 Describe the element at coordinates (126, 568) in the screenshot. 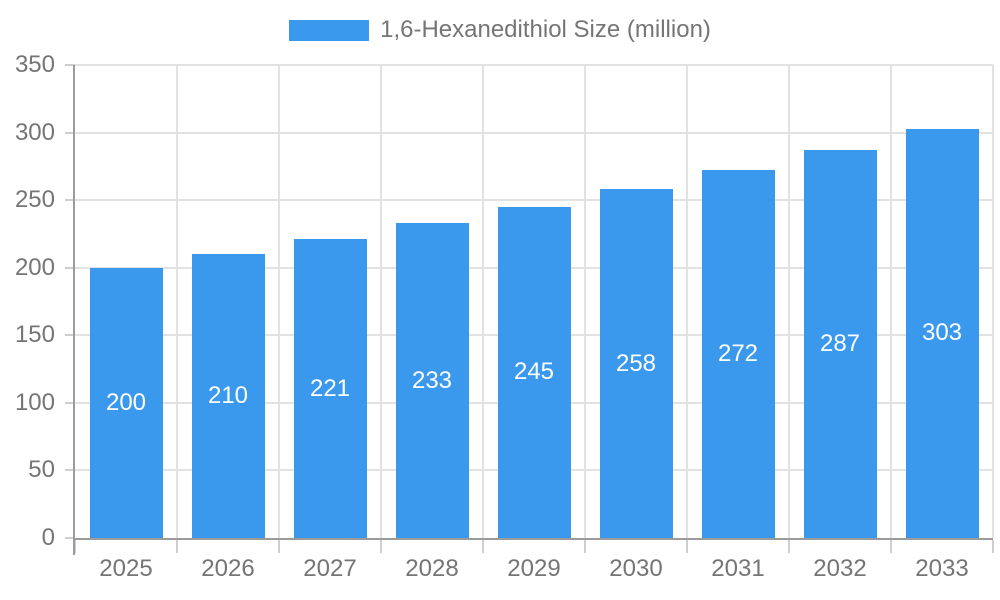

I see `x-axis-label: 2025` at that location.